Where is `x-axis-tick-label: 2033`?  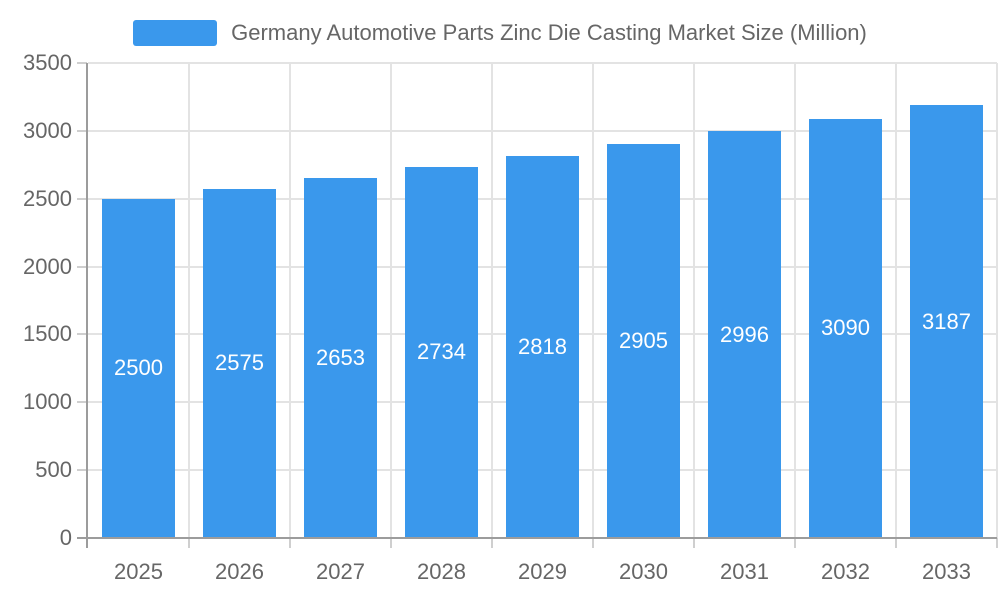 x-axis-tick-label: 2033 is located at coordinates (946, 571).